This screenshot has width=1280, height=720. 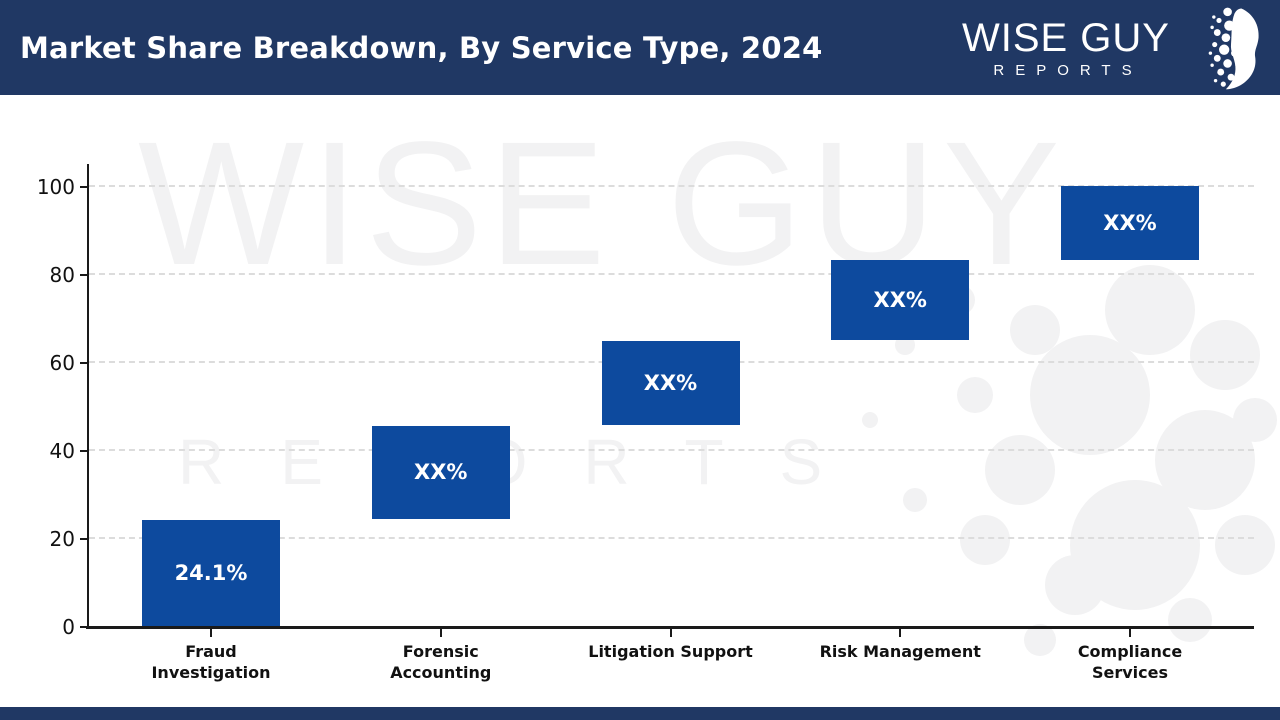 I want to click on logo-wordmark: WISE GUY, so click(x=1065, y=37).